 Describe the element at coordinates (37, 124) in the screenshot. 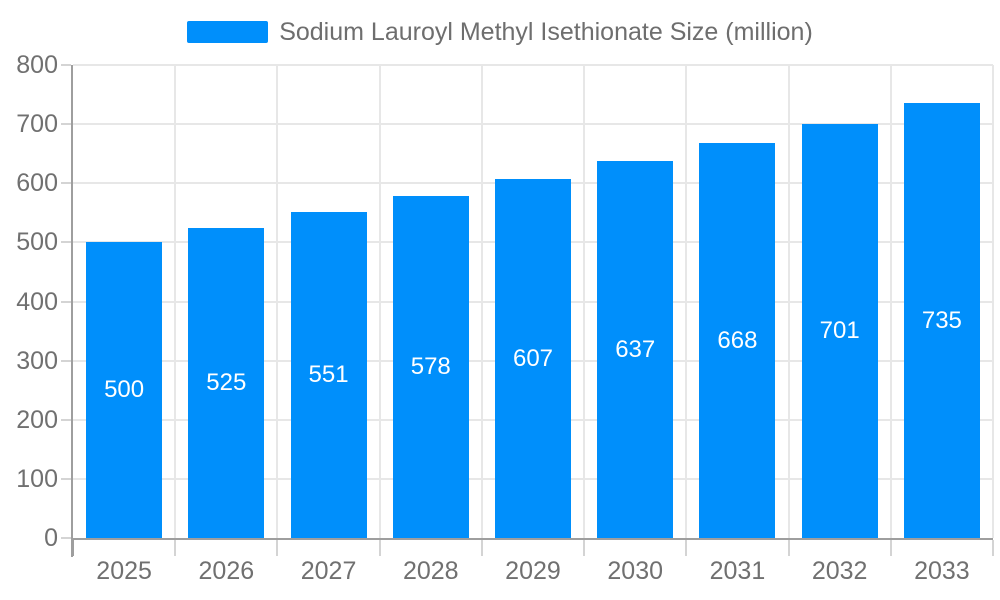

I see `y-axis-tick-label: 700` at that location.